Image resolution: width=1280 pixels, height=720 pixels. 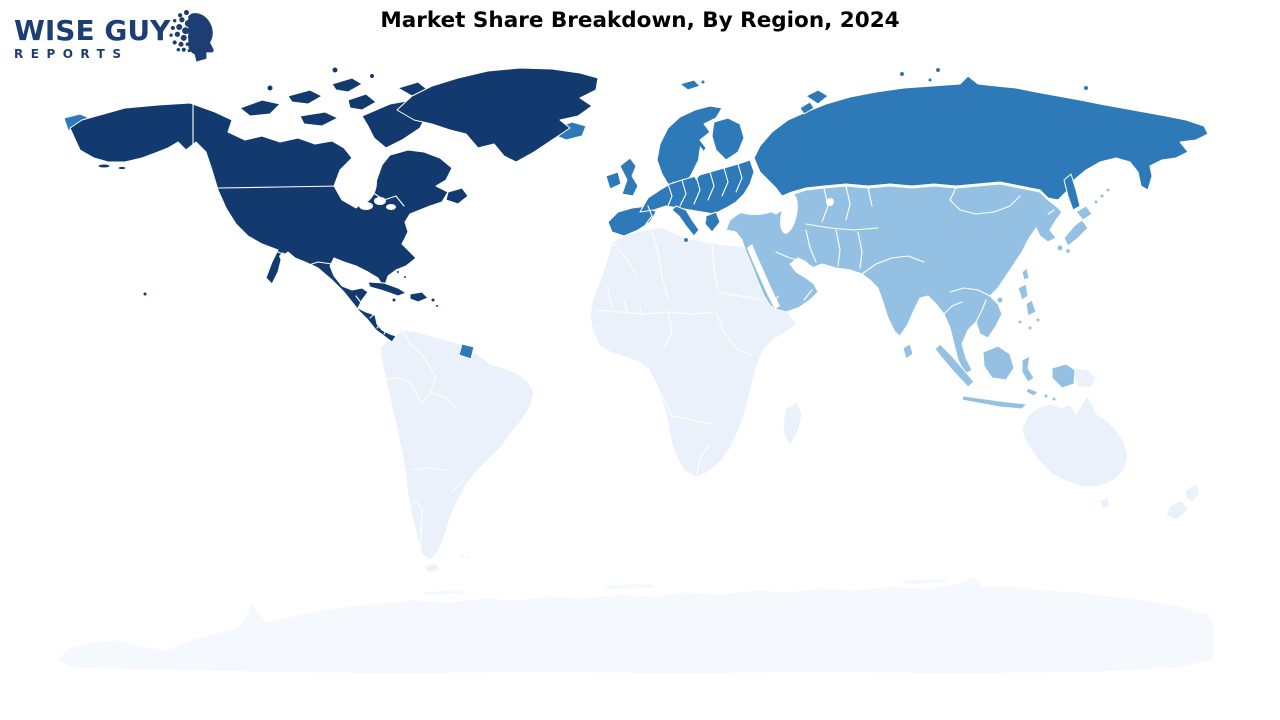 I want to click on java, so click(x=994, y=402).